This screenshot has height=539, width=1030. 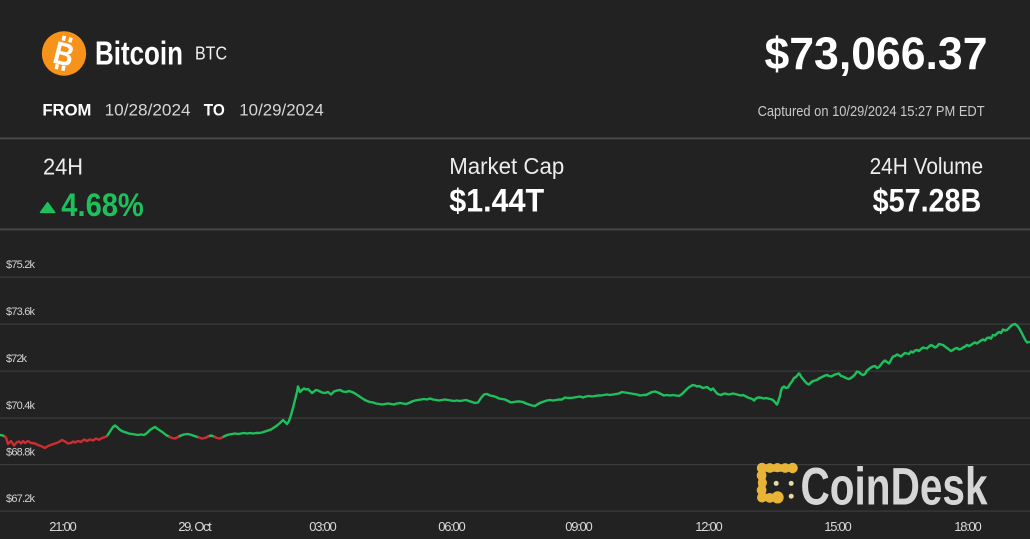 I want to click on svg-text: $72k, so click(x=17, y=359).